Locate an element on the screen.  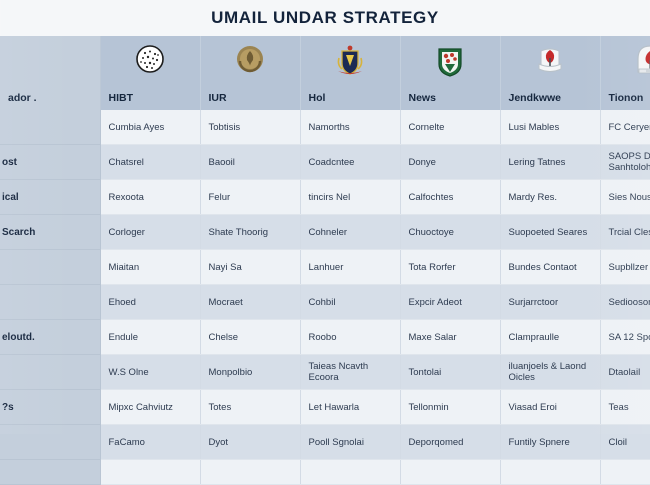
table-cell: Calfochtes is located at coordinates (450, 197).